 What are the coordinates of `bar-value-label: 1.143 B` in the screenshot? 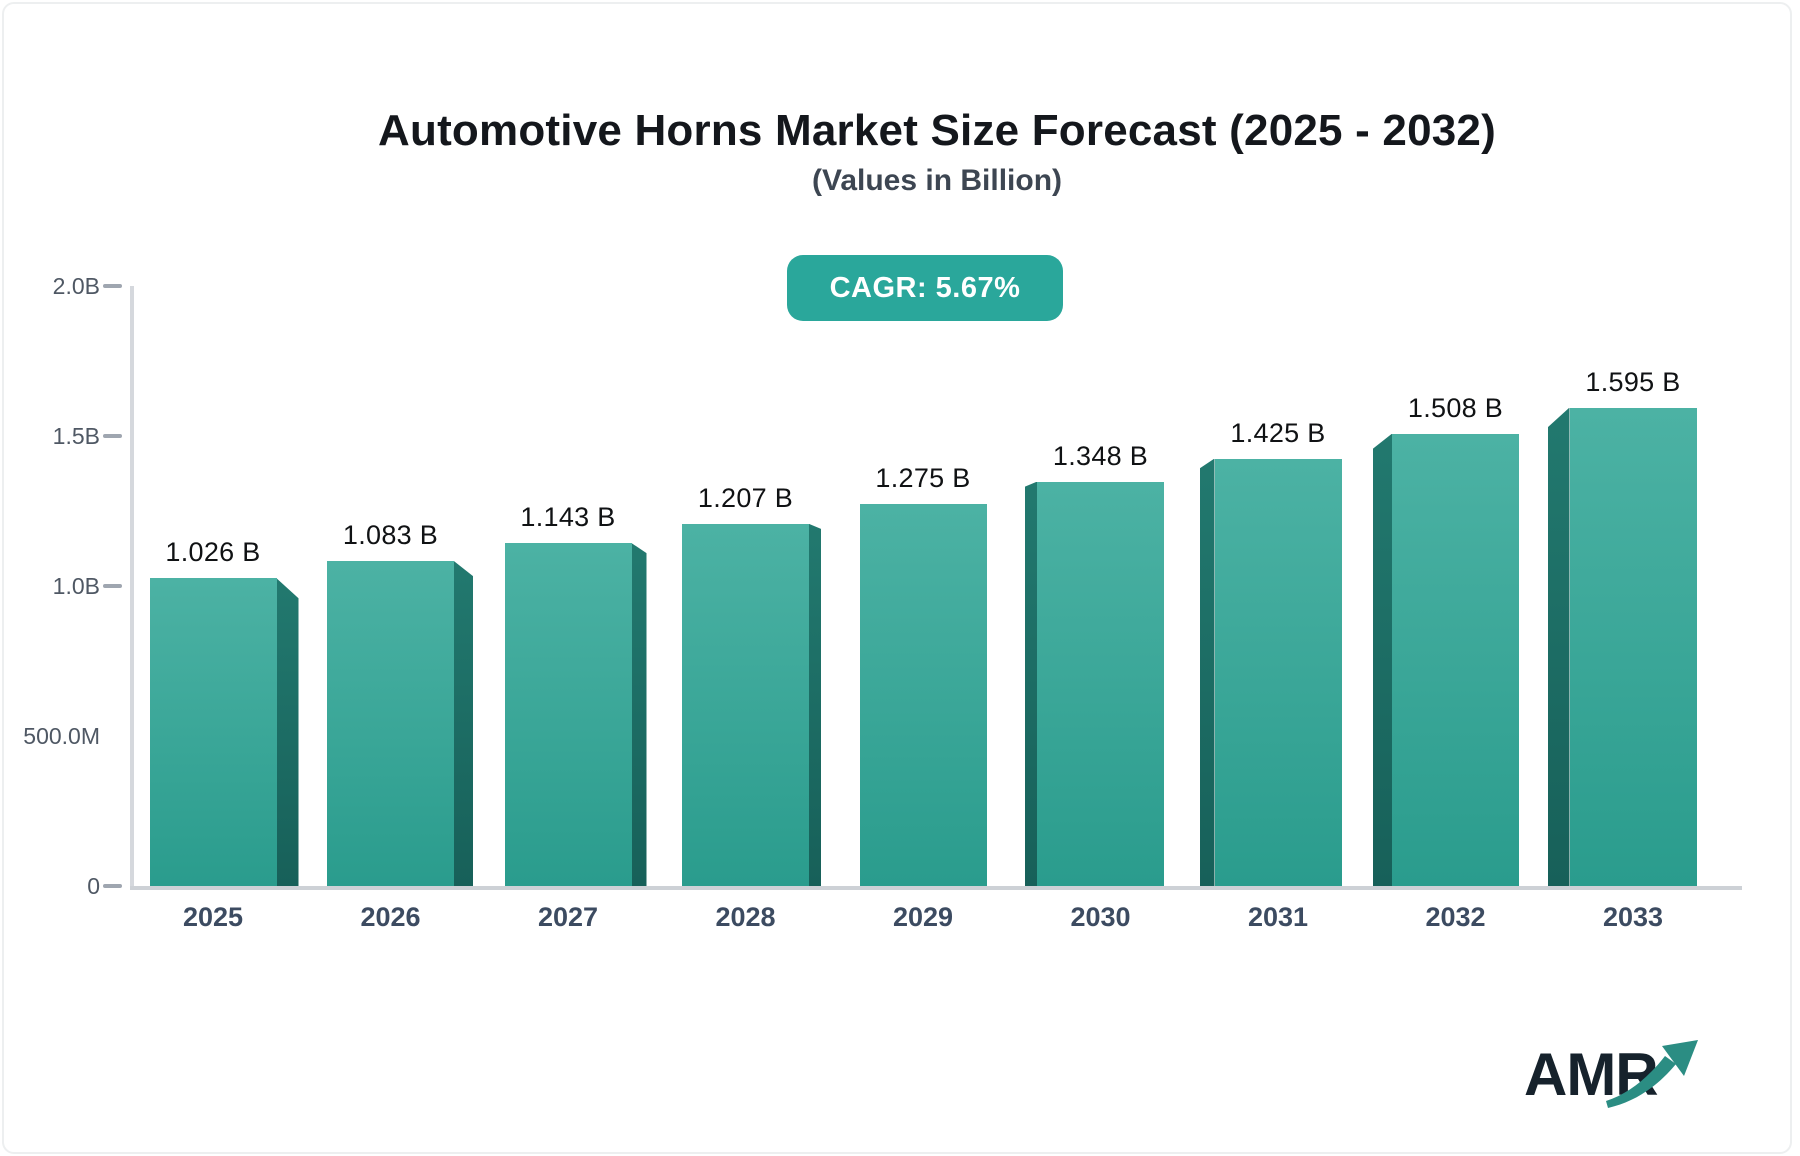 It's located at (568, 517).